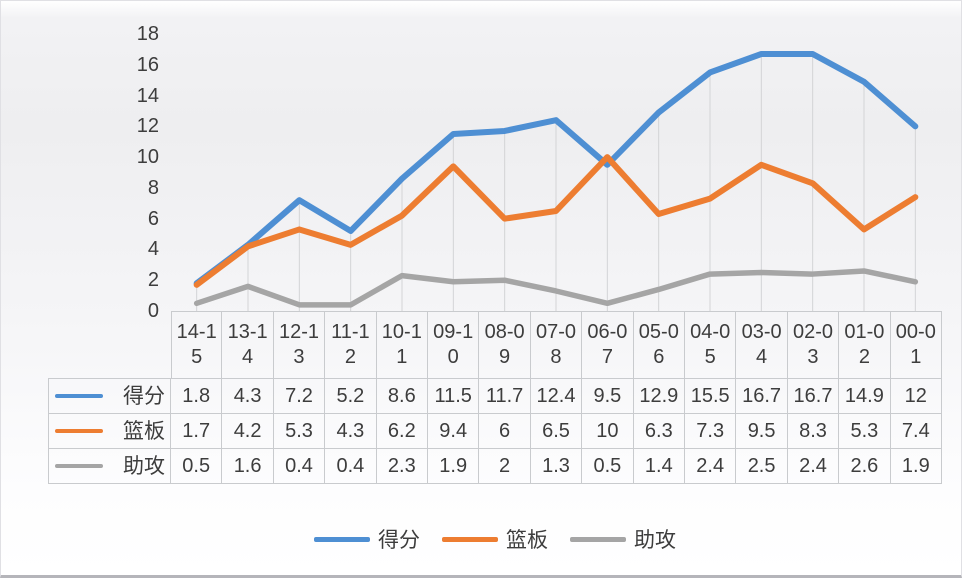 The image size is (962, 578). Describe the element at coordinates (399, 540) in the screenshot. I see `legend-label: 得分` at that location.